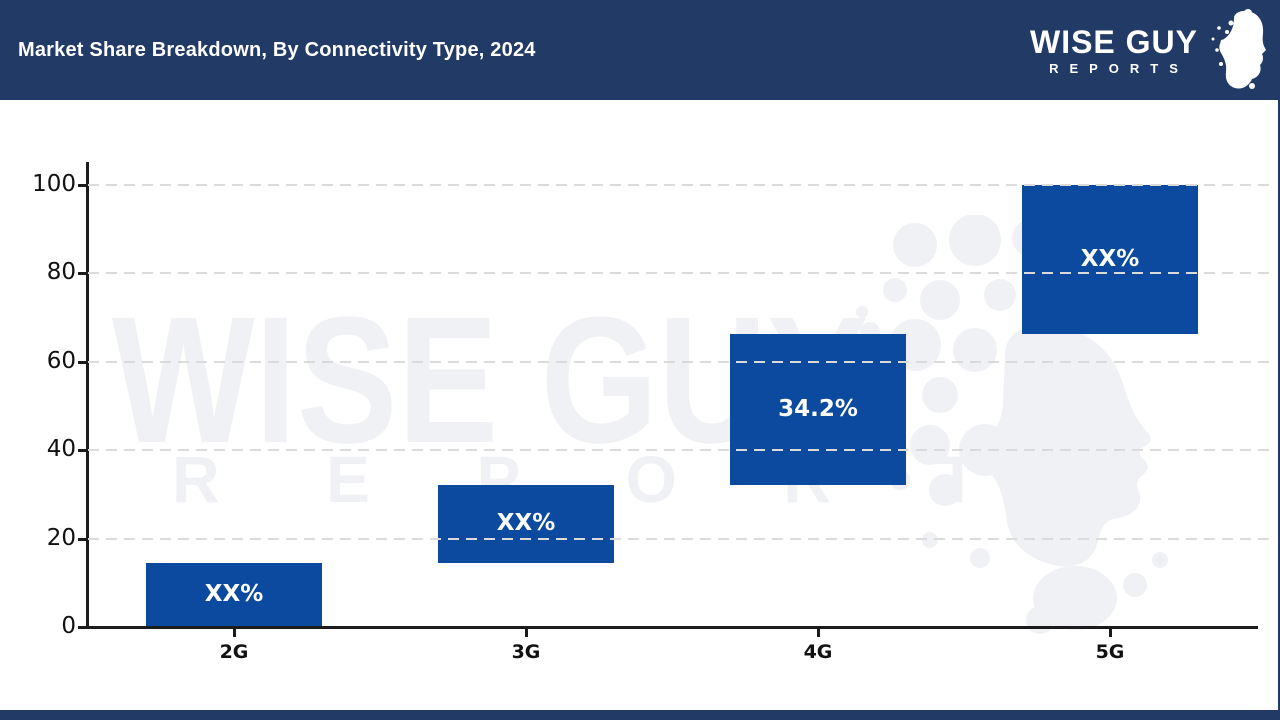  What do you see at coordinates (526, 632) in the screenshot?
I see `x-tick-3g` at bounding box center [526, 632].